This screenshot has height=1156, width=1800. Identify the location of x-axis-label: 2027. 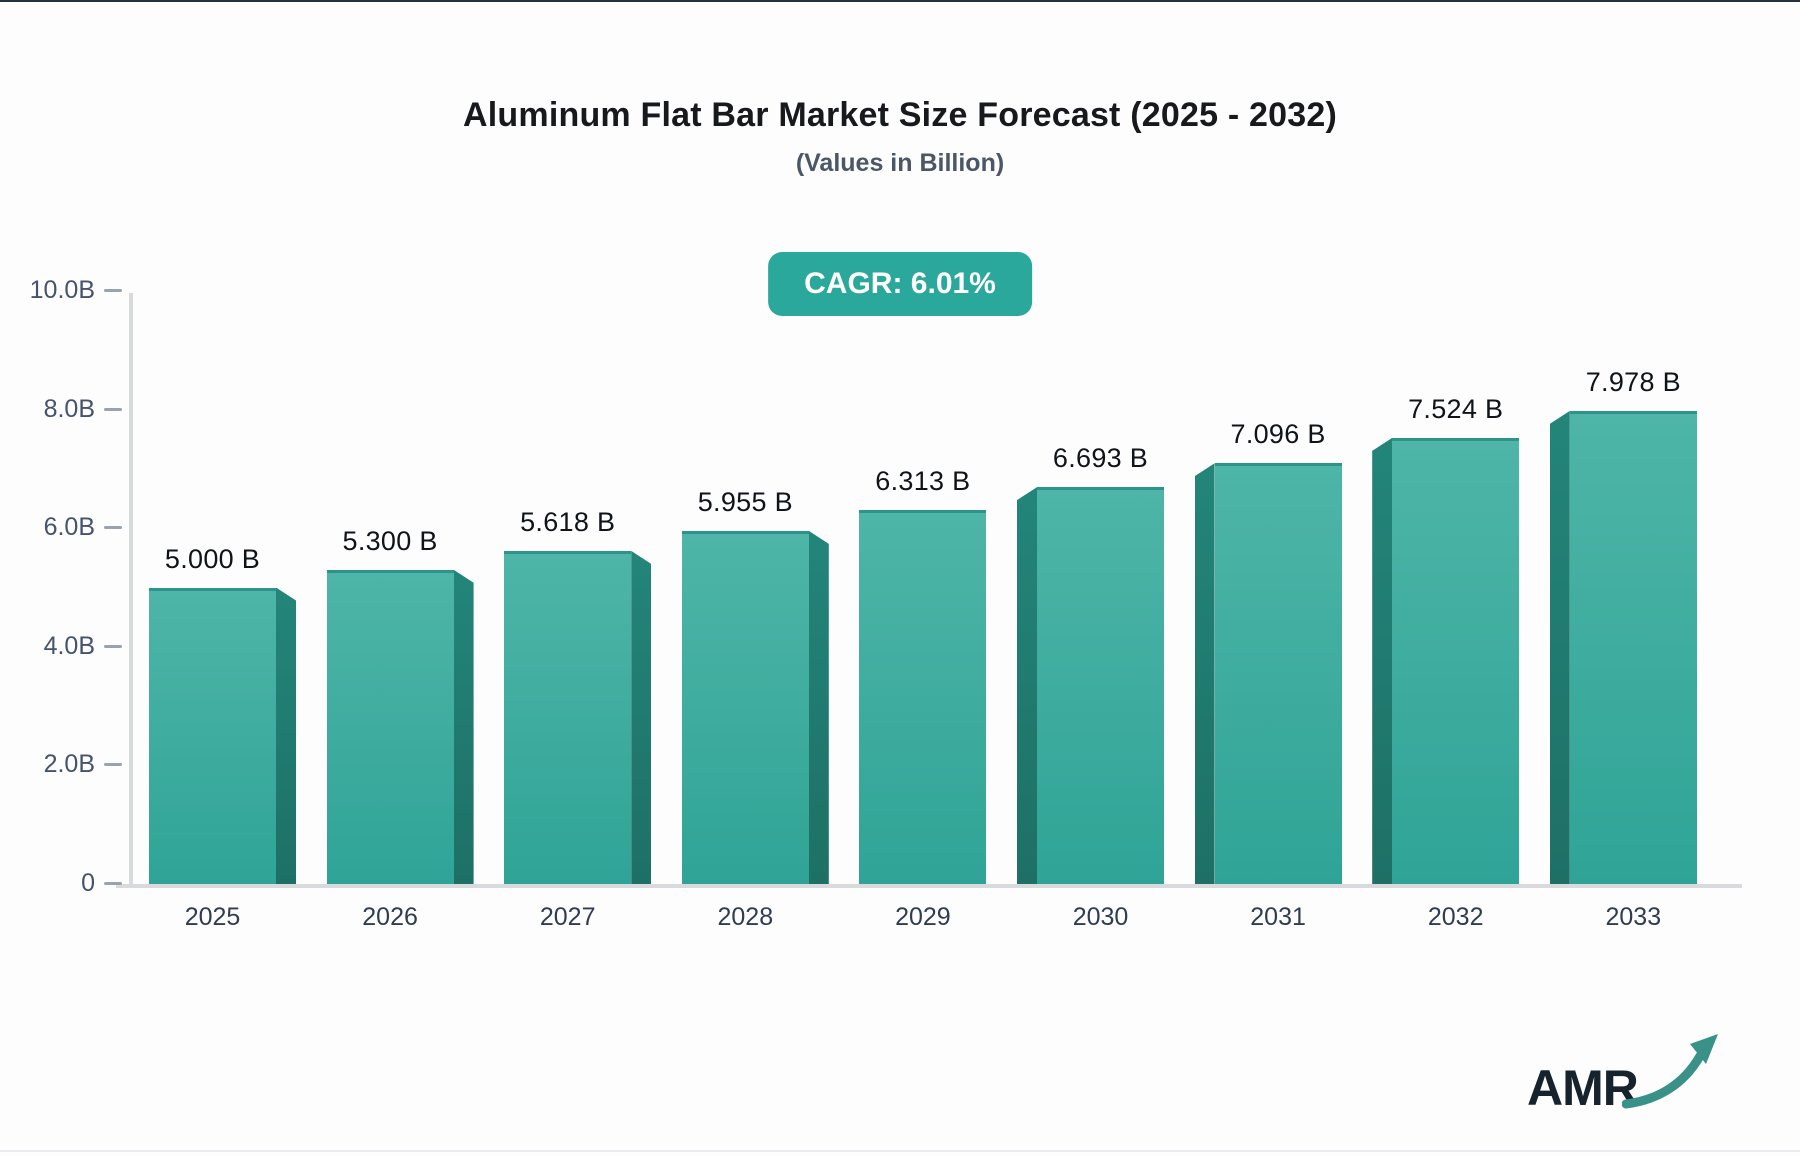
(567, 917).